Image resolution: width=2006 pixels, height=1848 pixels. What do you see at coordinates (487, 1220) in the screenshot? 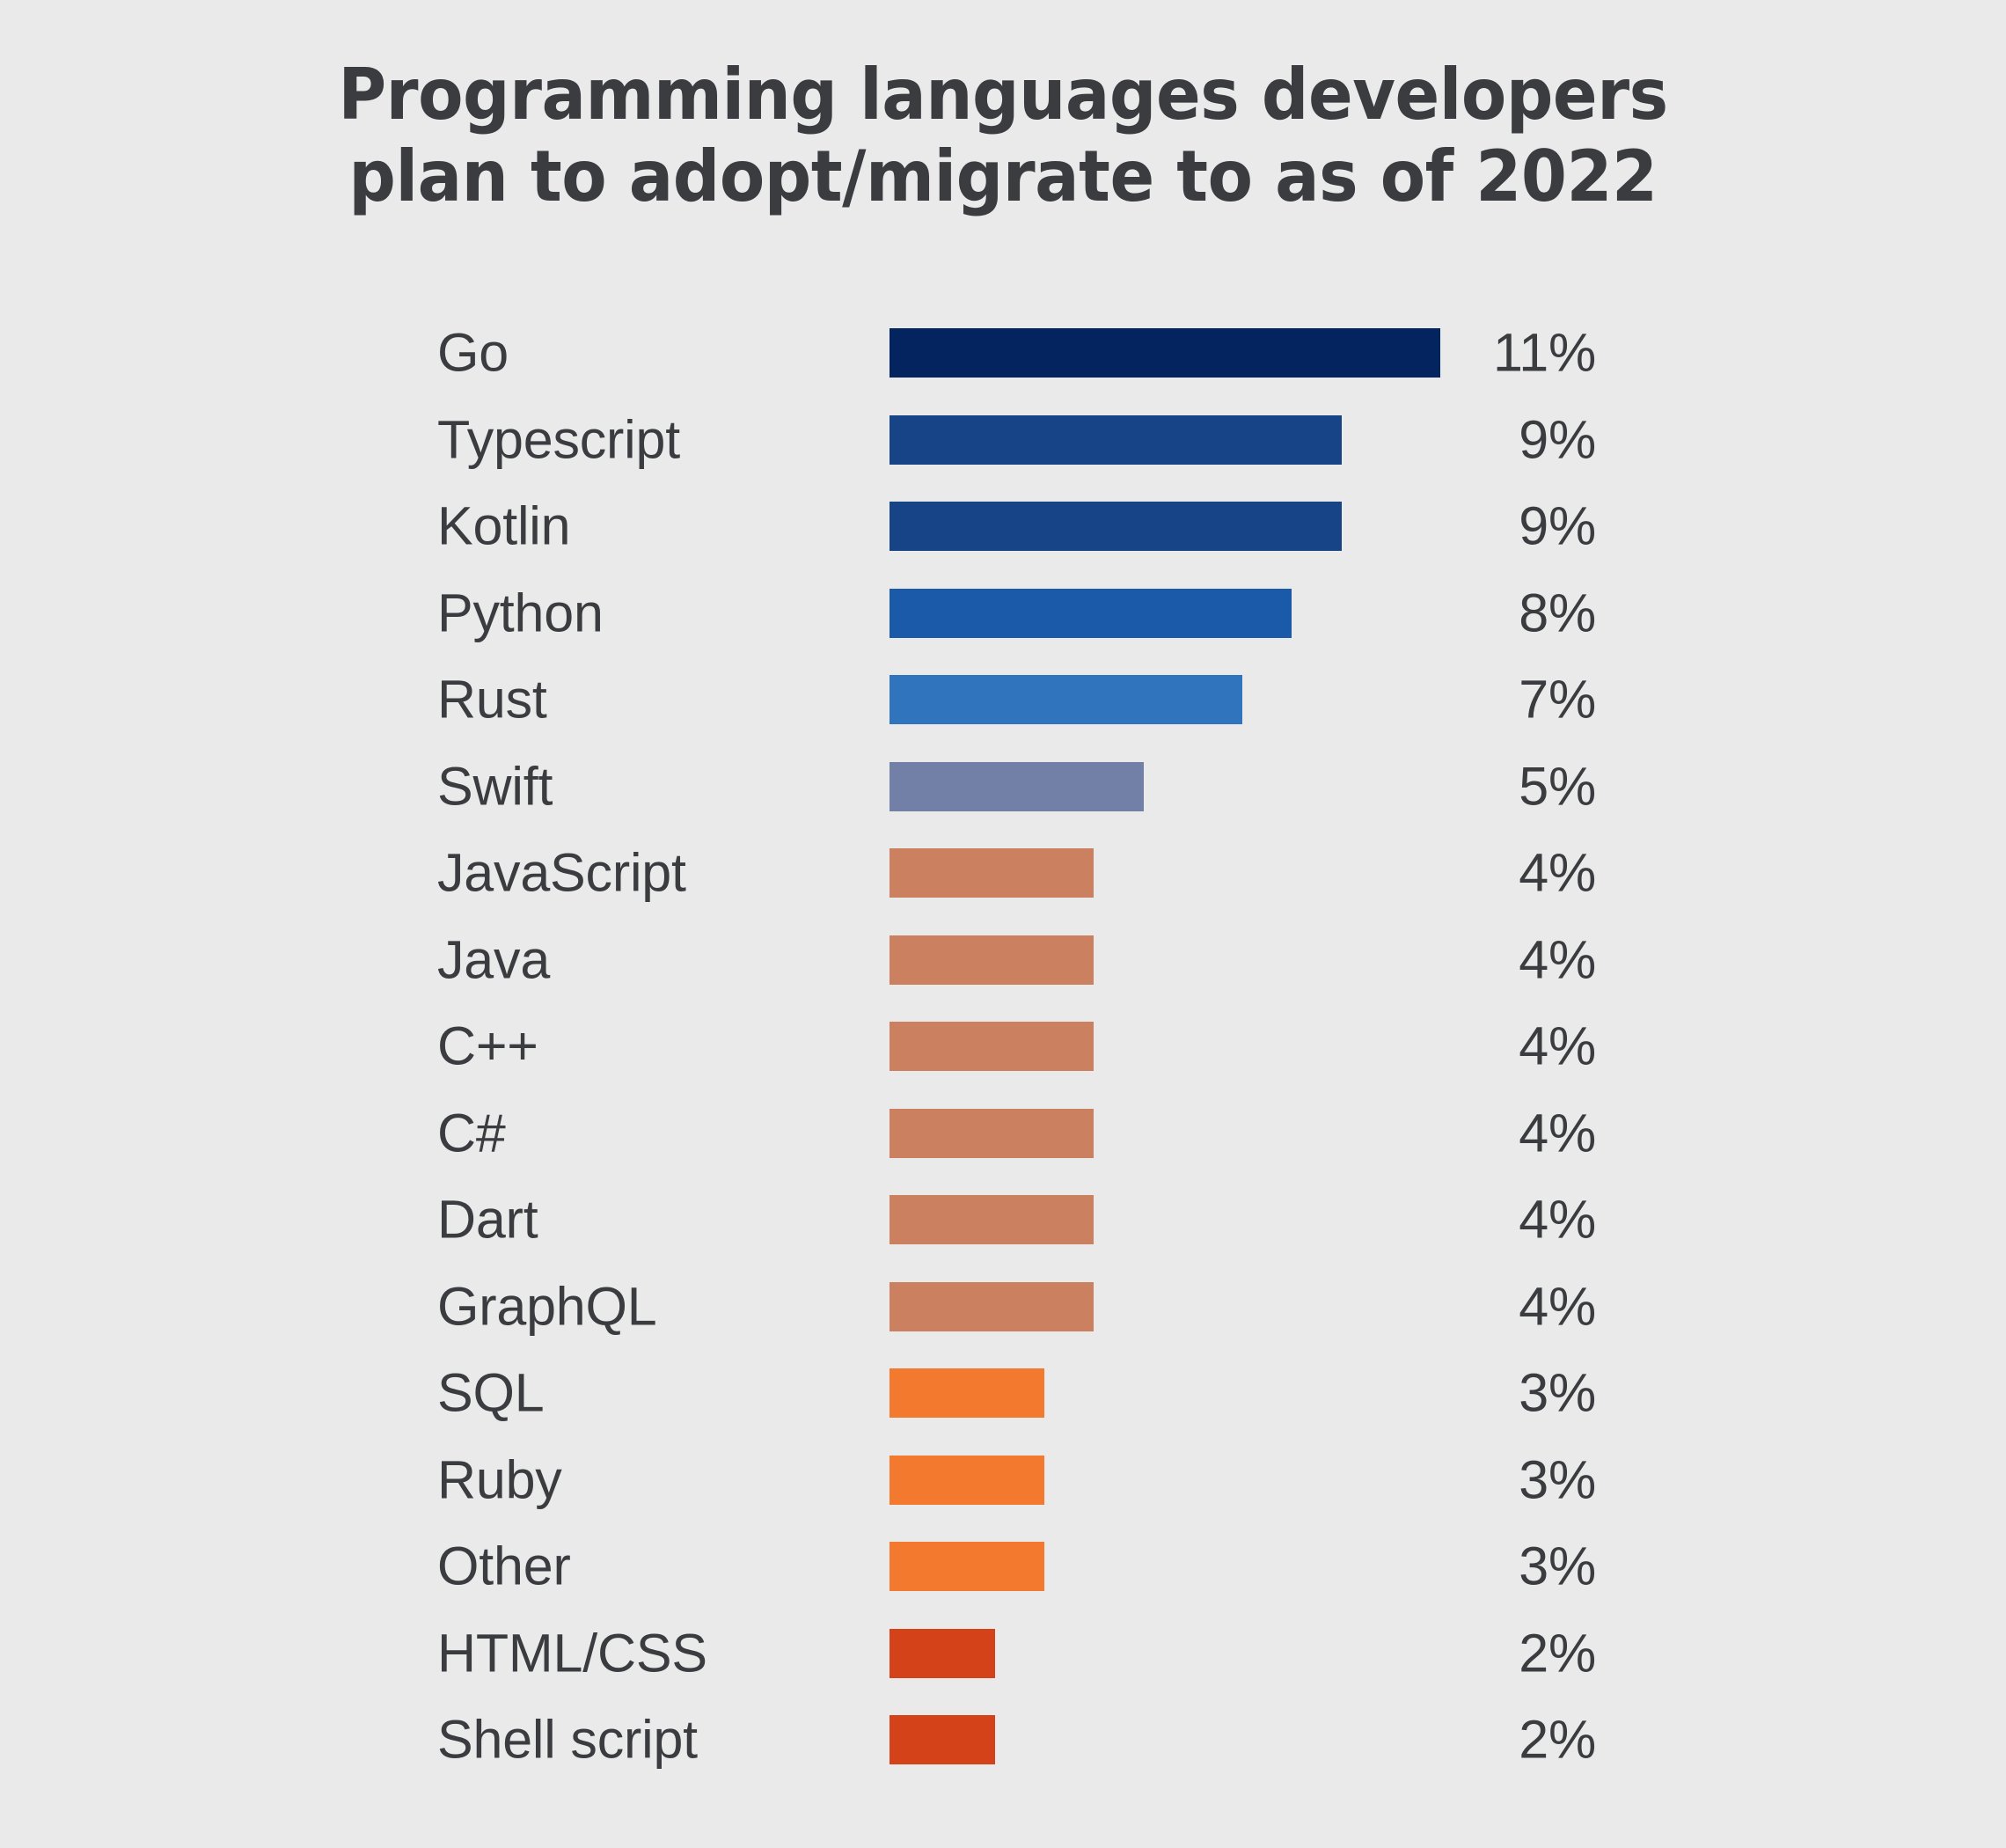
I see `bar-category-label: Dart` at bounding box center [487, 1220].